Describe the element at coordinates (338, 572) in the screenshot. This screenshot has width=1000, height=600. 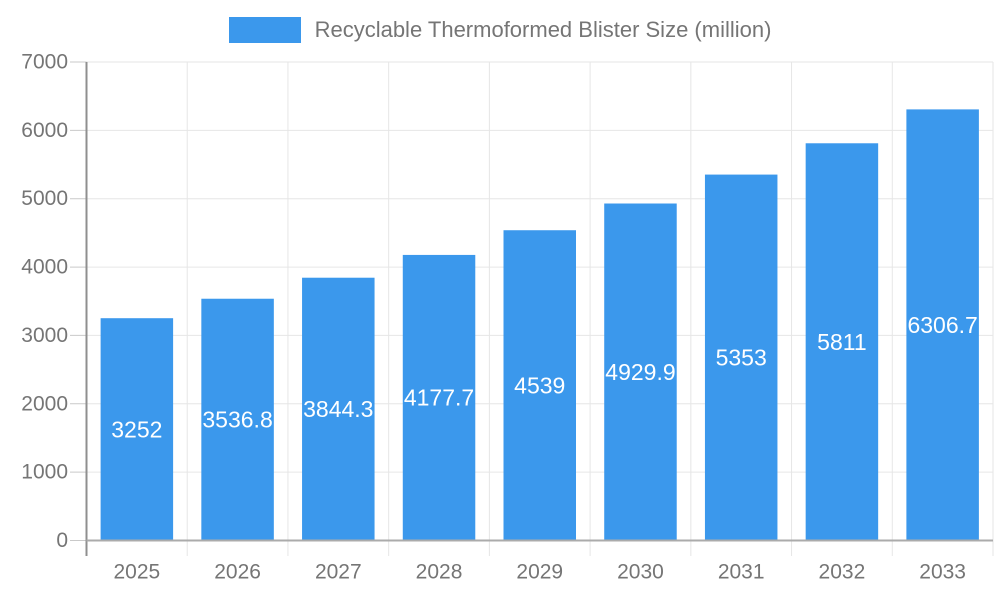
I see `x-axis-label-2027: 2027` at that location.